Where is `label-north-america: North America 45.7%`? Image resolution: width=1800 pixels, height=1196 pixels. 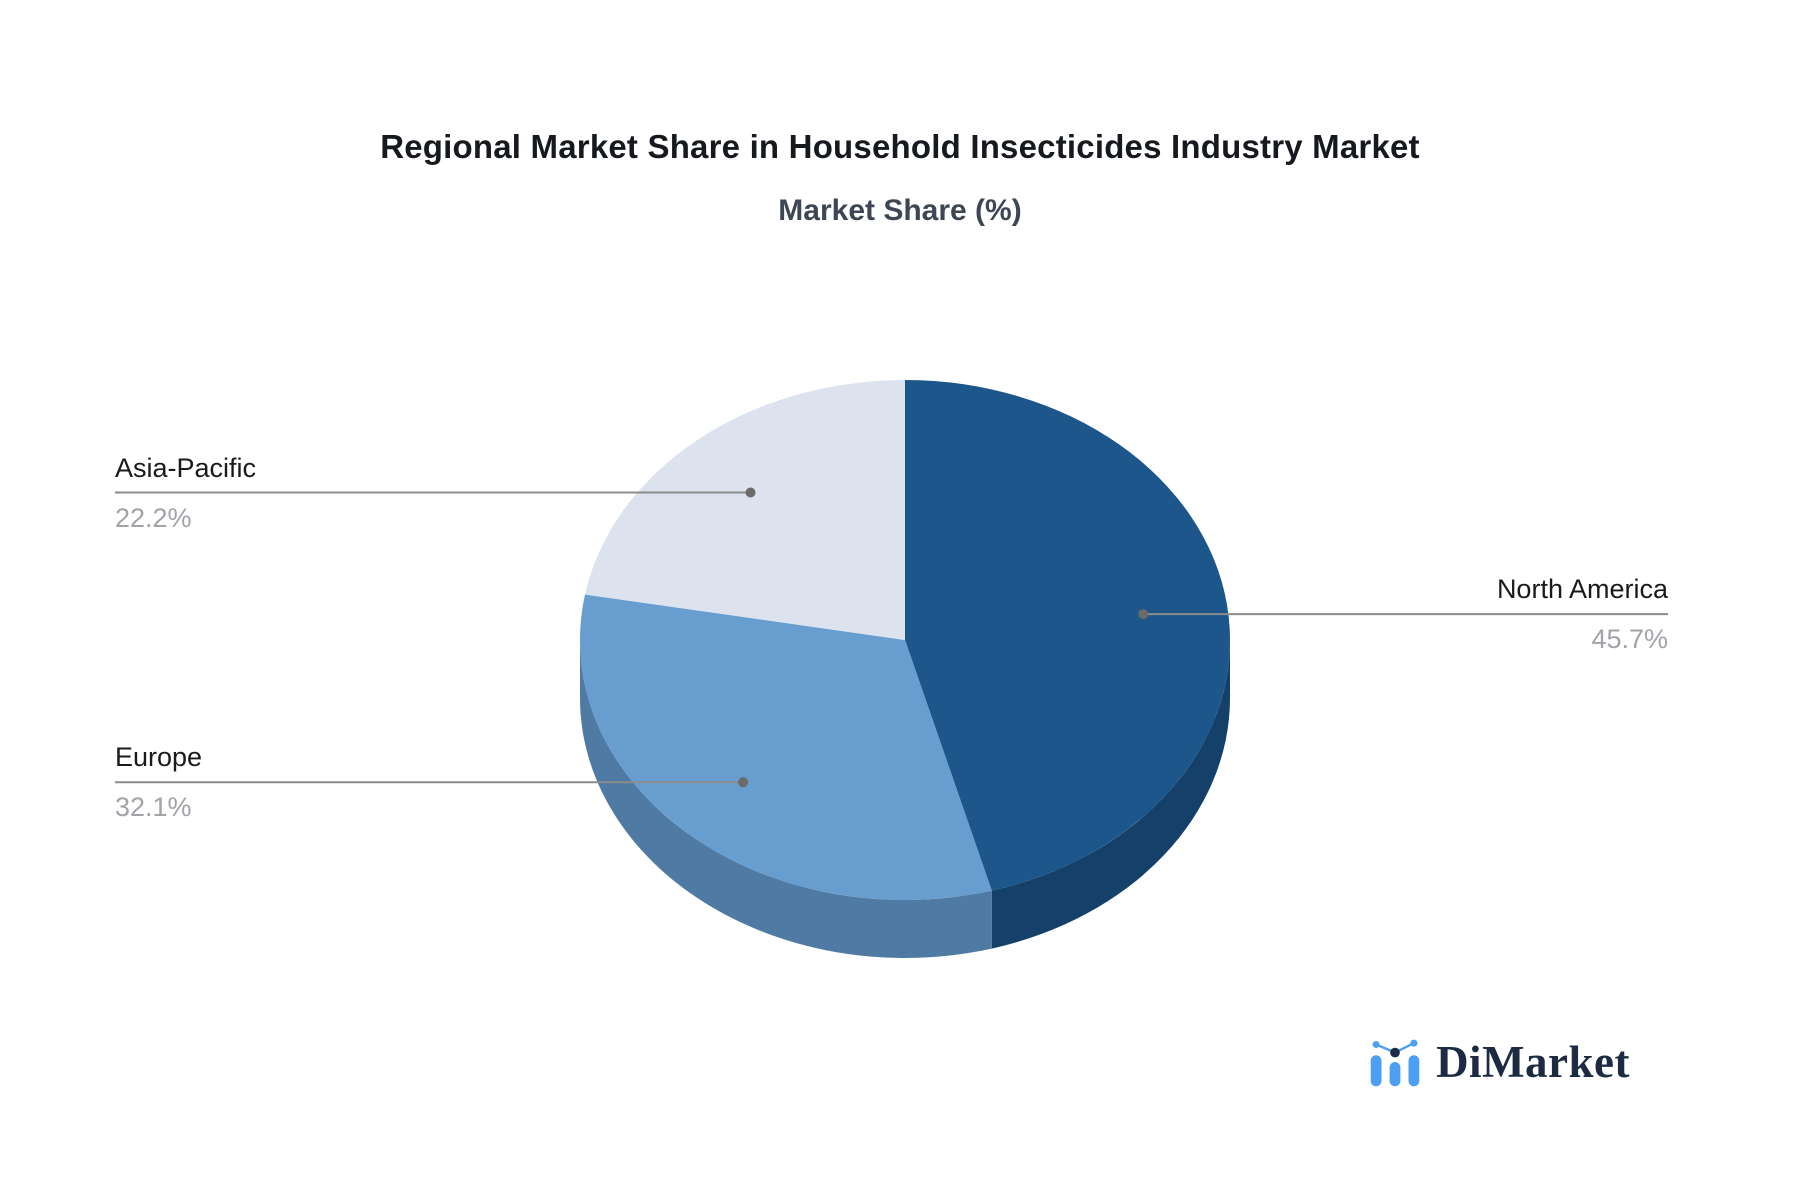 label-north-america: North America 45.7% is located at coordinates (1582, 614).